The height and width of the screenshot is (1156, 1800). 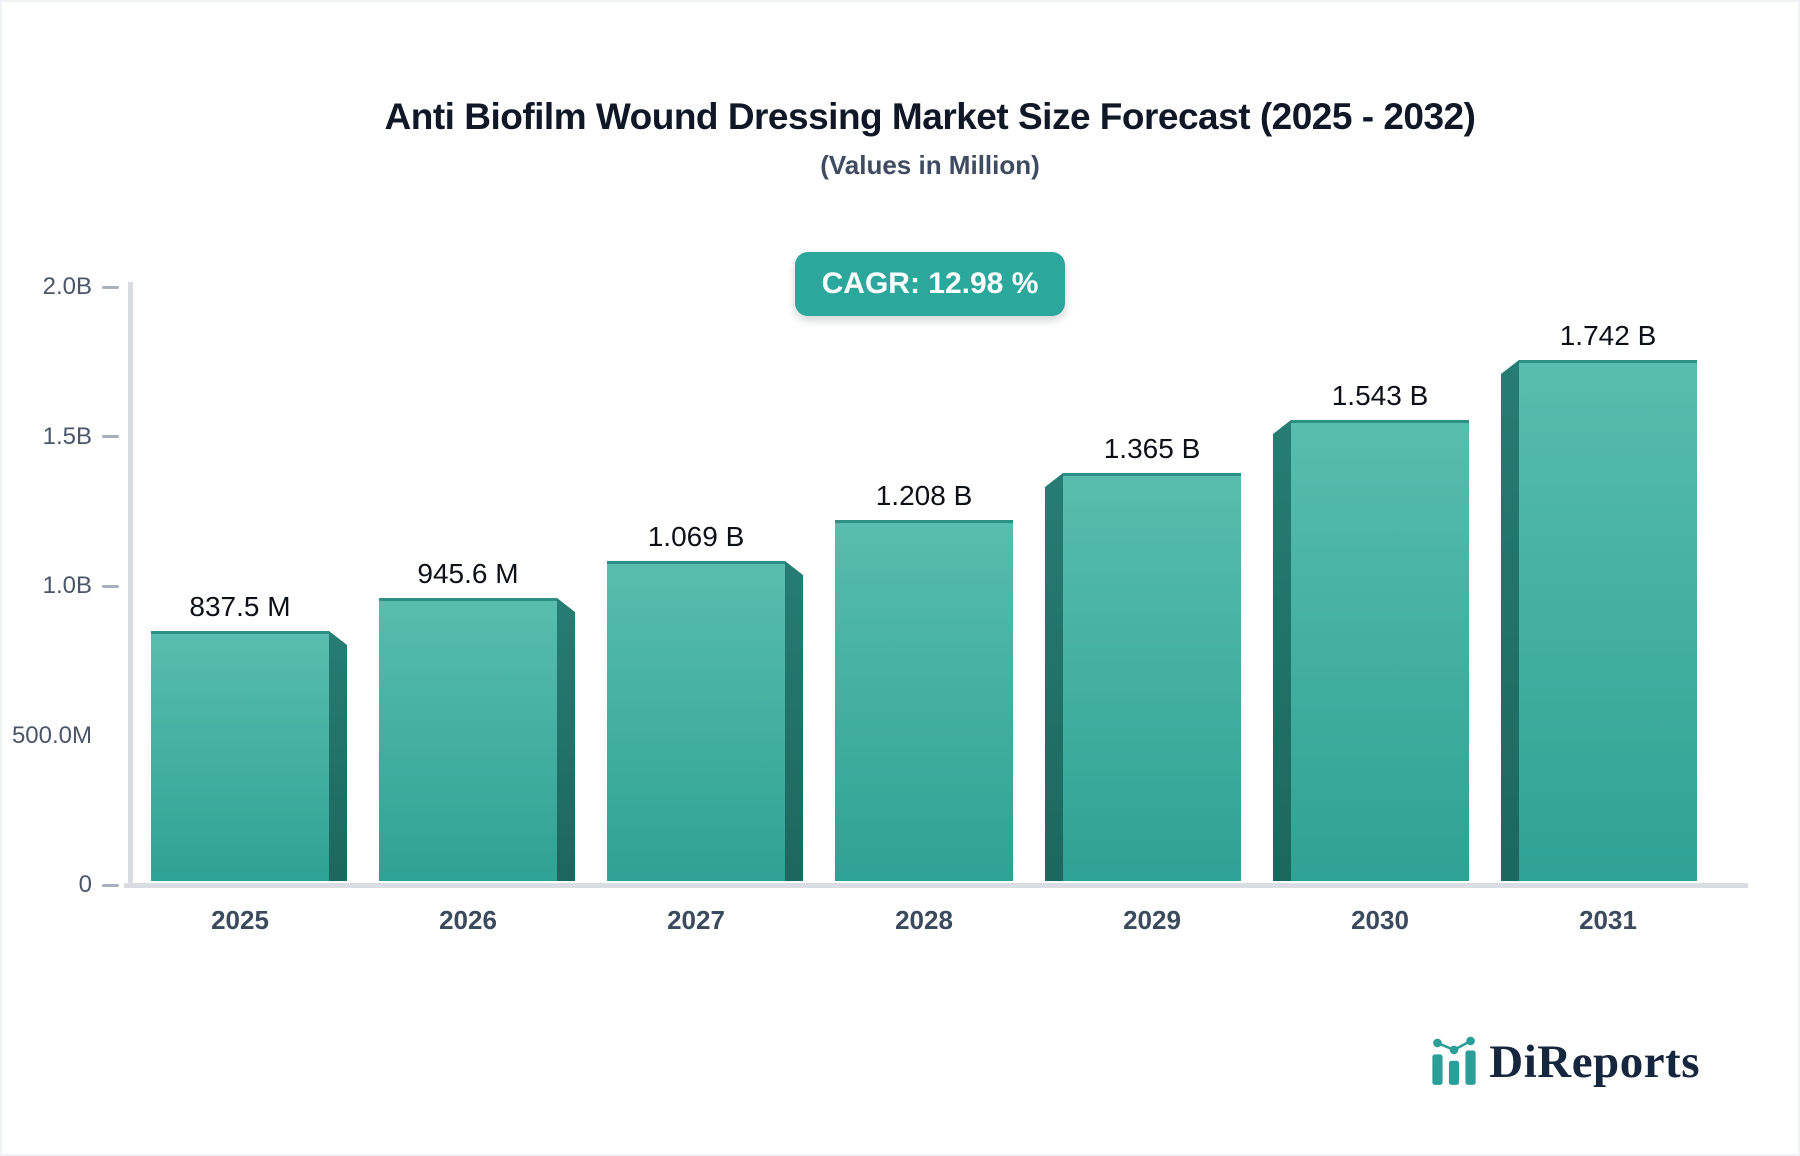 I want to click on cagr-badge: CAGR: 12.98 %, so click(x=930, y=284).